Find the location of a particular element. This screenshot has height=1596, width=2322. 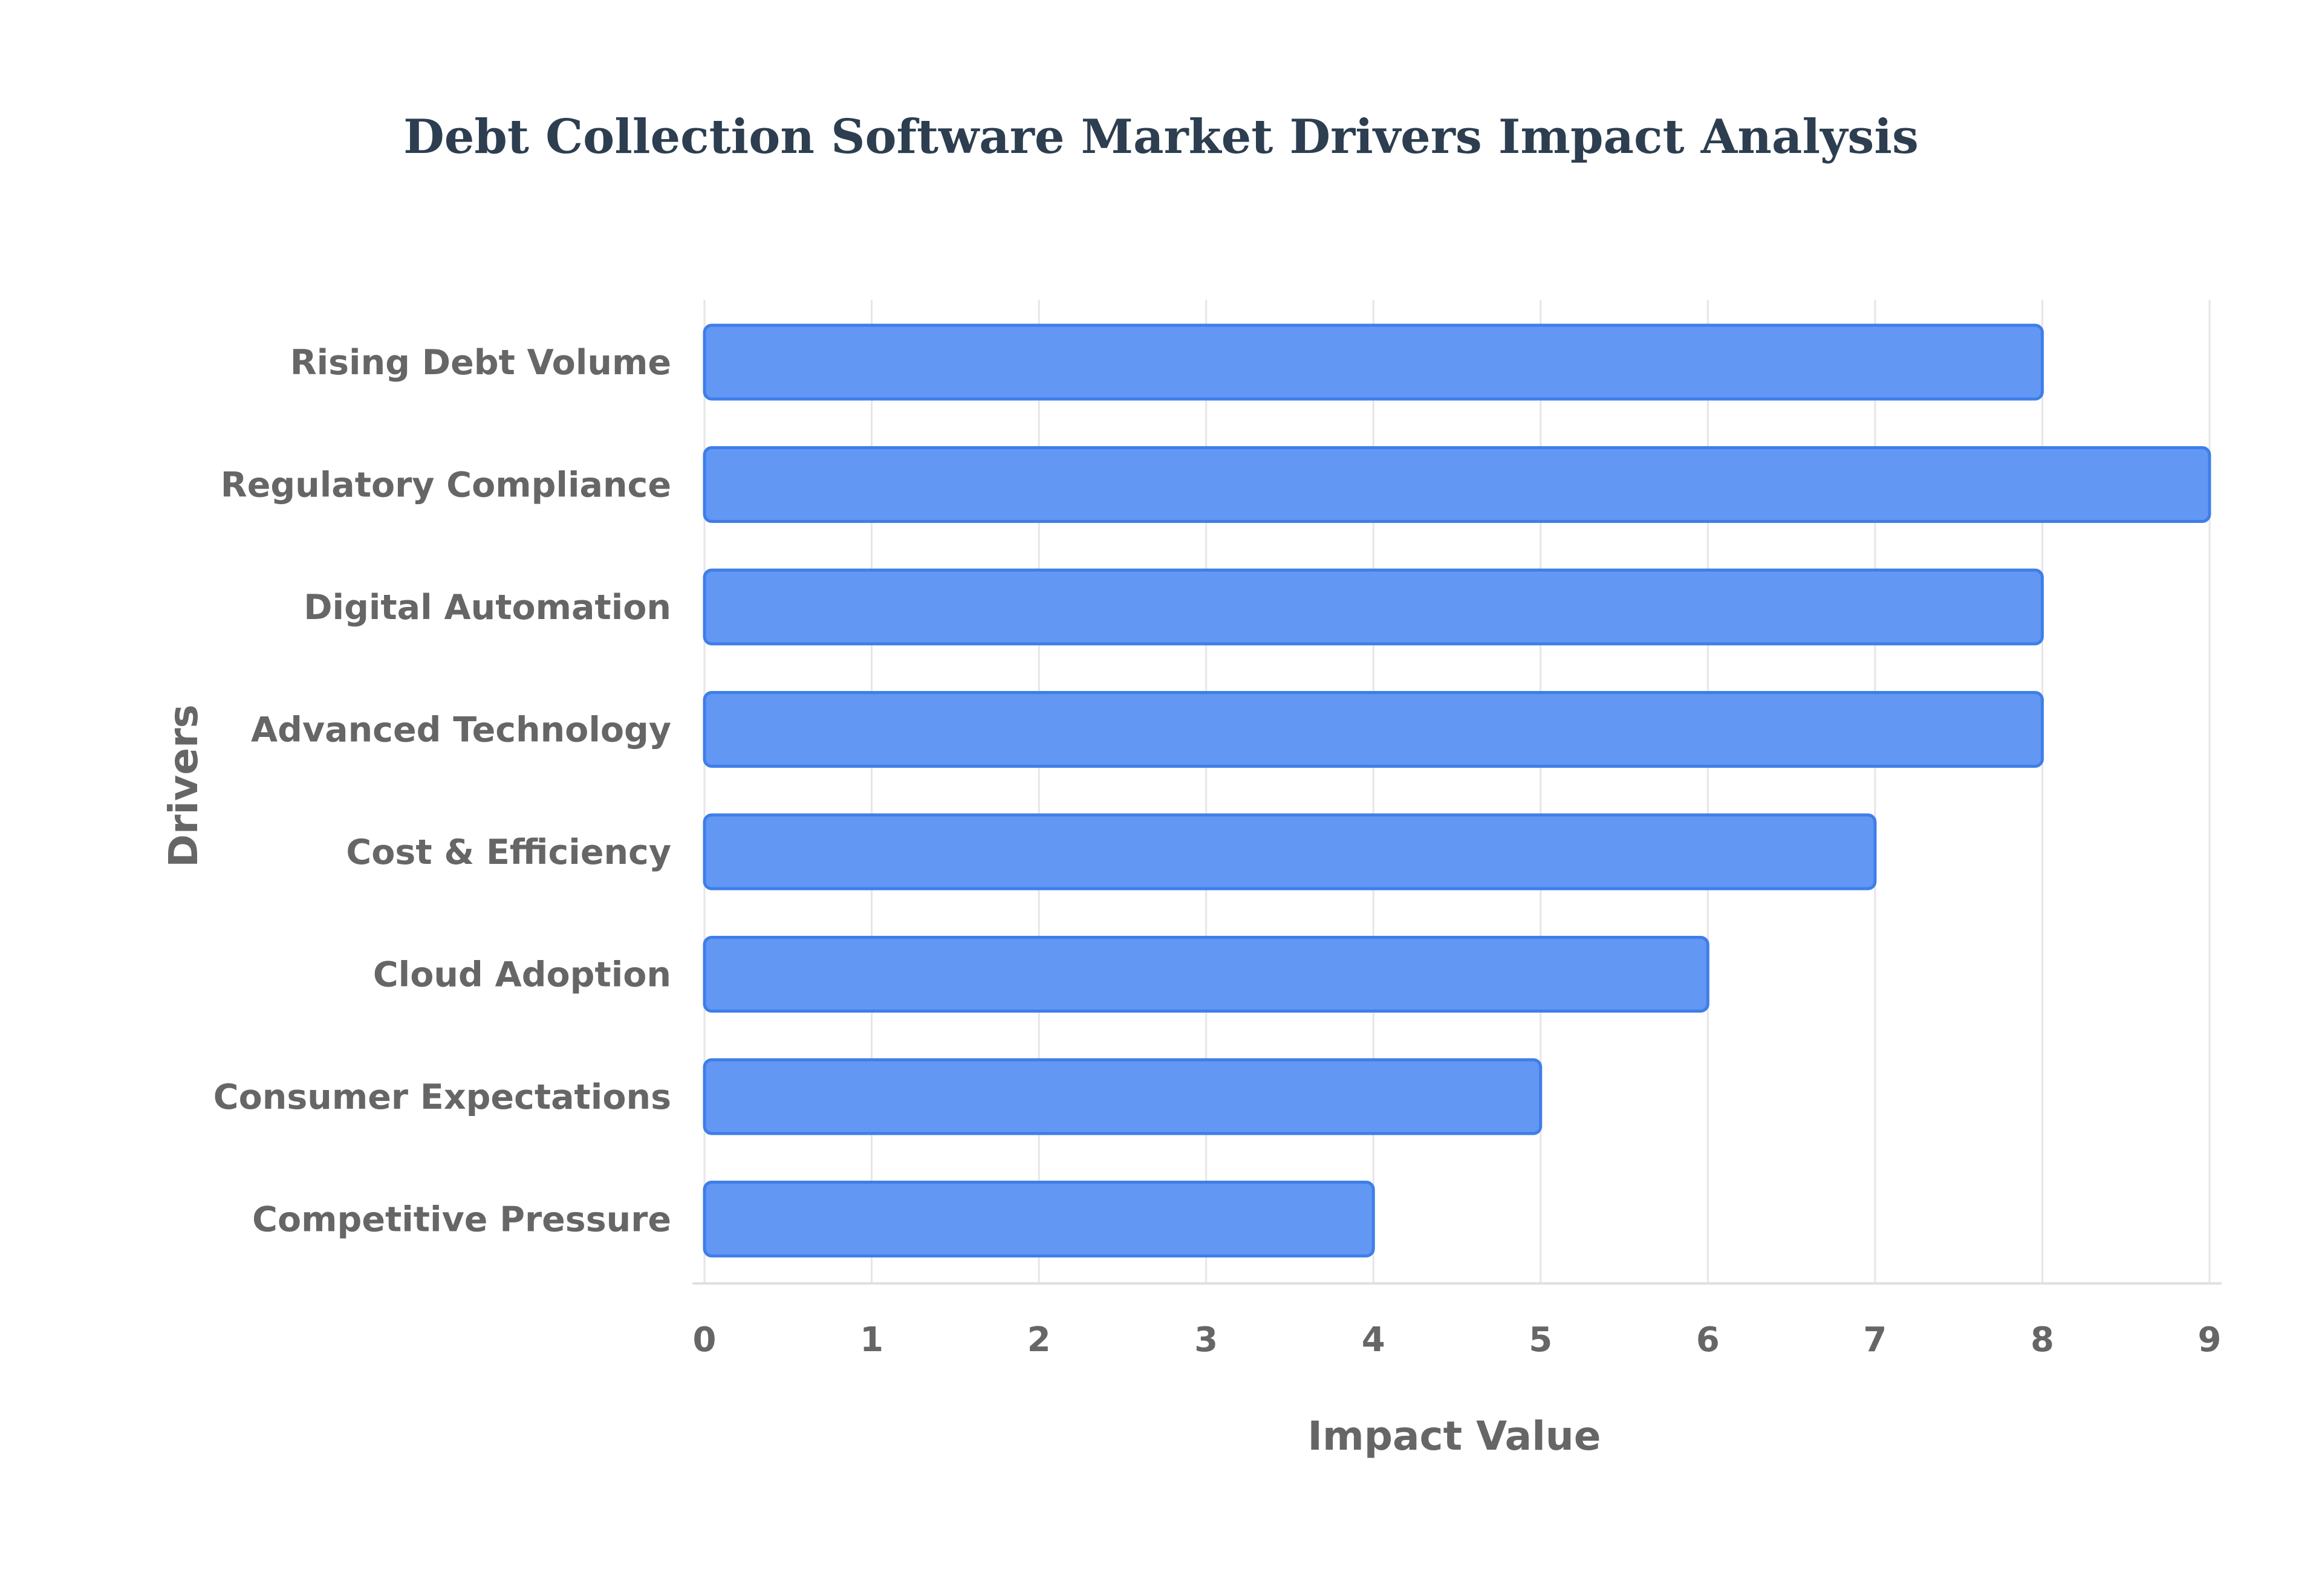

x-tick-label: 8 is located at coordinates (2042, 1340).